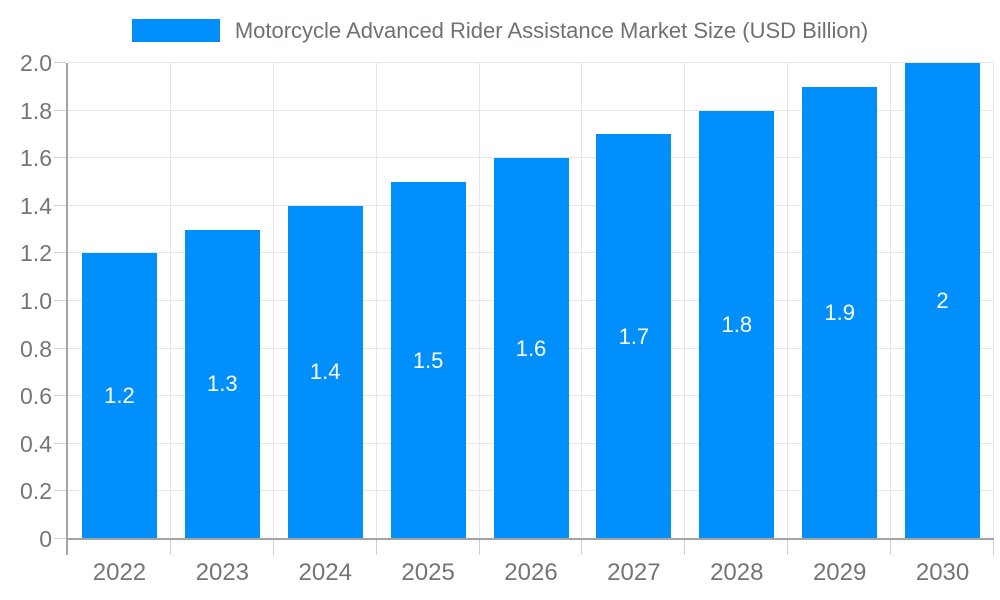 The height and width of the screenshot is (600, 1000). Describe the element at coordinates (45, 539) in the screenshot. I see `y-axis-tick-label: 0` at that location.